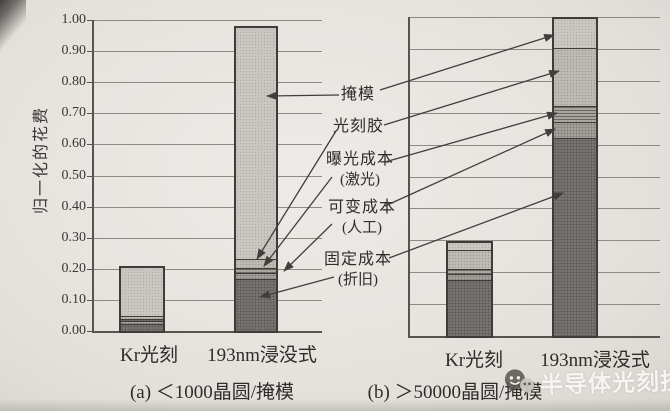 The width and height of the screenshot is (670, 411). I want to click on tick-0.40, so click(89, 207).